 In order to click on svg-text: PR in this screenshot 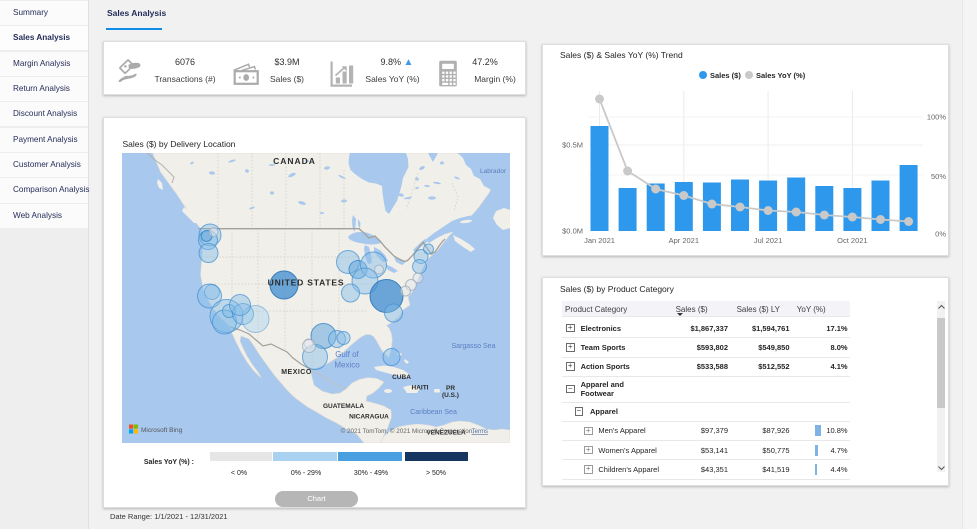, I will do `click(450, 388)`.